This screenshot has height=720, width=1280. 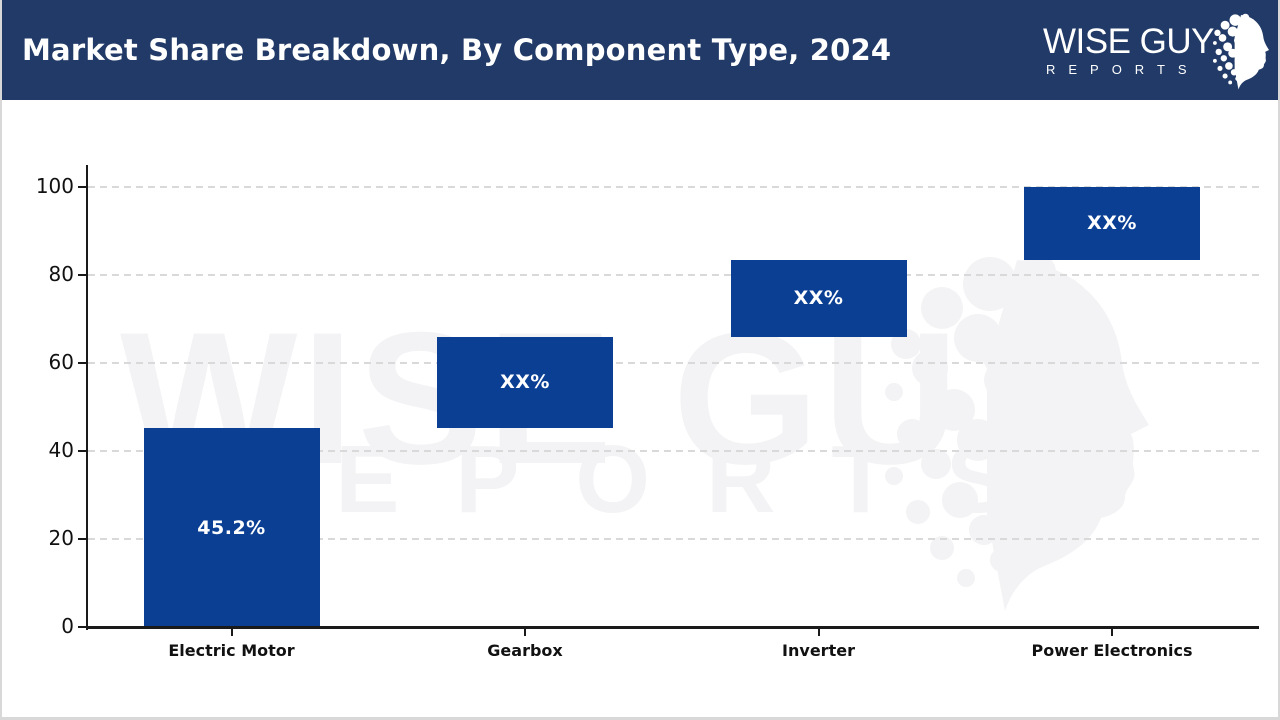 What do you see at coordinates (1122, 69) in the screenshot?
I see `logo-reports-text: REPORTS` at bounding box center [1122, 69].